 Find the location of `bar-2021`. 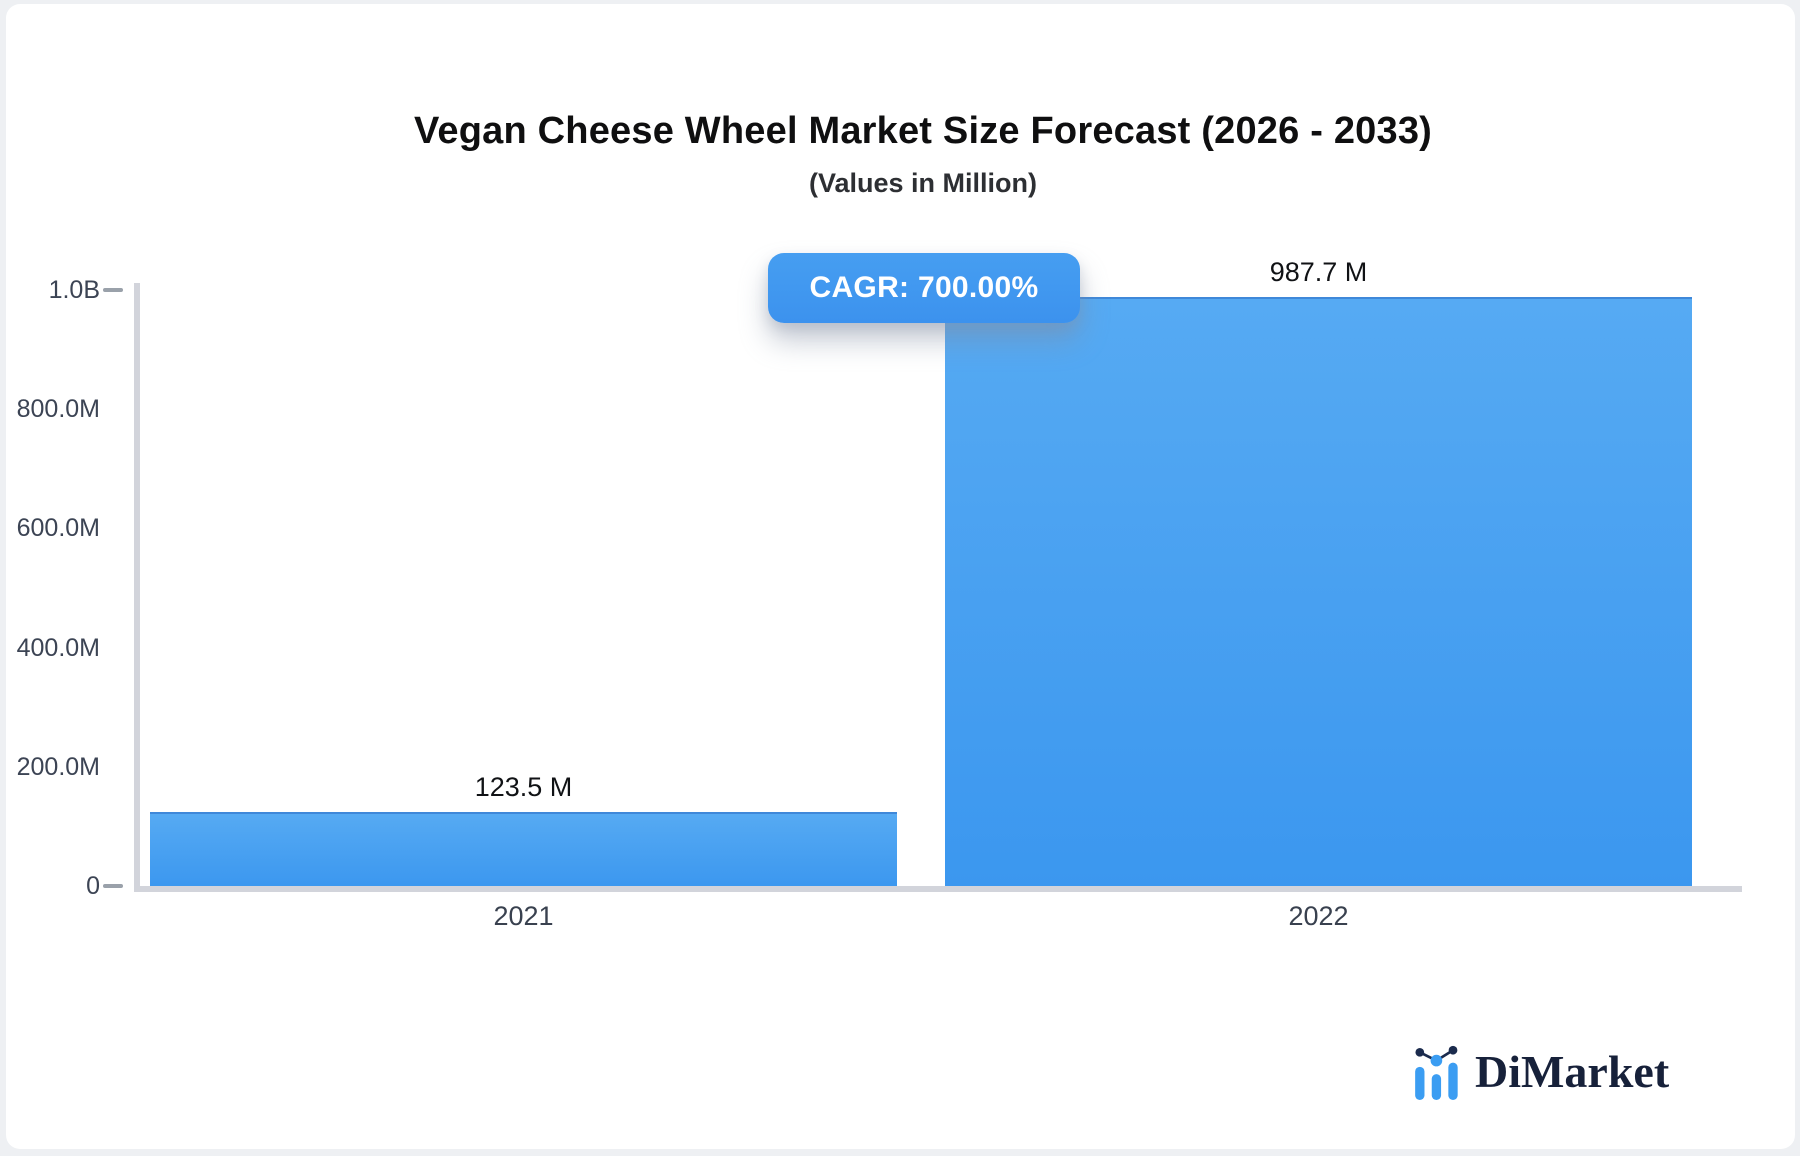

bar-2021 is located at coordinates (523, 850).